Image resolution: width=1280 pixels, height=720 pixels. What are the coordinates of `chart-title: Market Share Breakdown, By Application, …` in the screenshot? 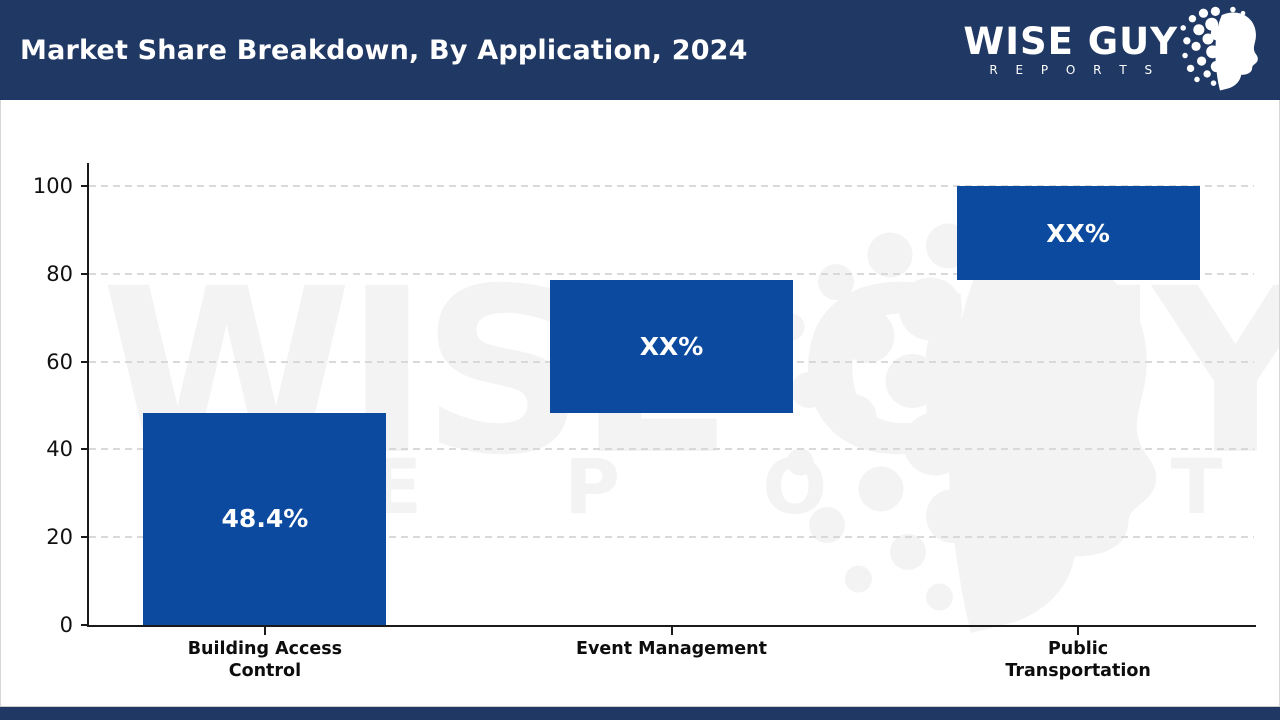 It's located at (384, 50).